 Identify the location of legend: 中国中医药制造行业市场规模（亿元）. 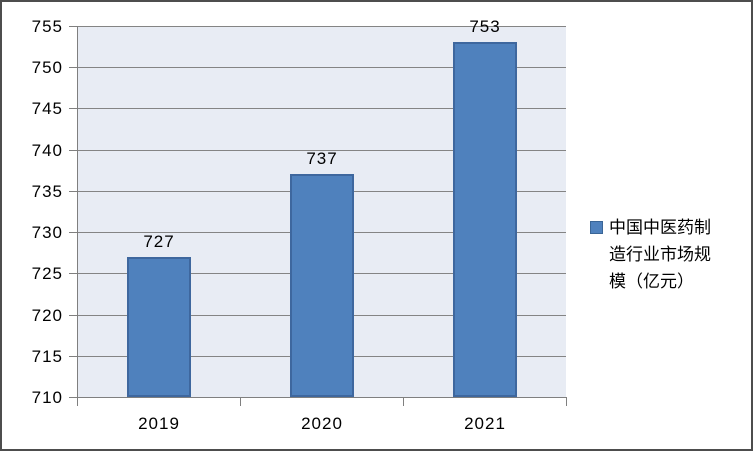
(656, 254).